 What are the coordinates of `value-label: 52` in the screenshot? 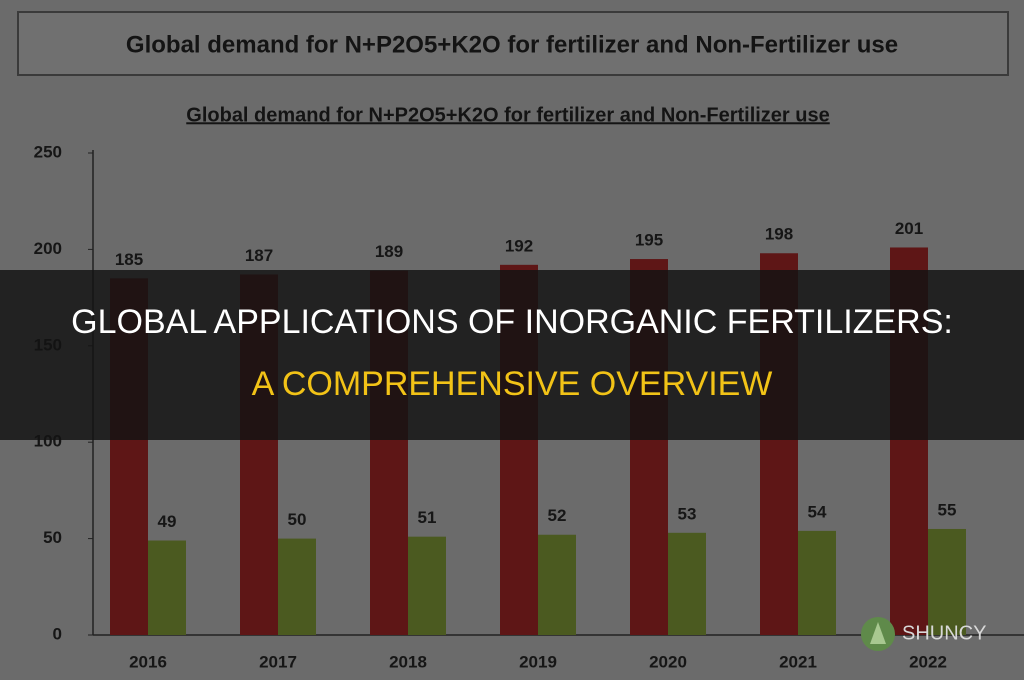 It's located at (557, 515).